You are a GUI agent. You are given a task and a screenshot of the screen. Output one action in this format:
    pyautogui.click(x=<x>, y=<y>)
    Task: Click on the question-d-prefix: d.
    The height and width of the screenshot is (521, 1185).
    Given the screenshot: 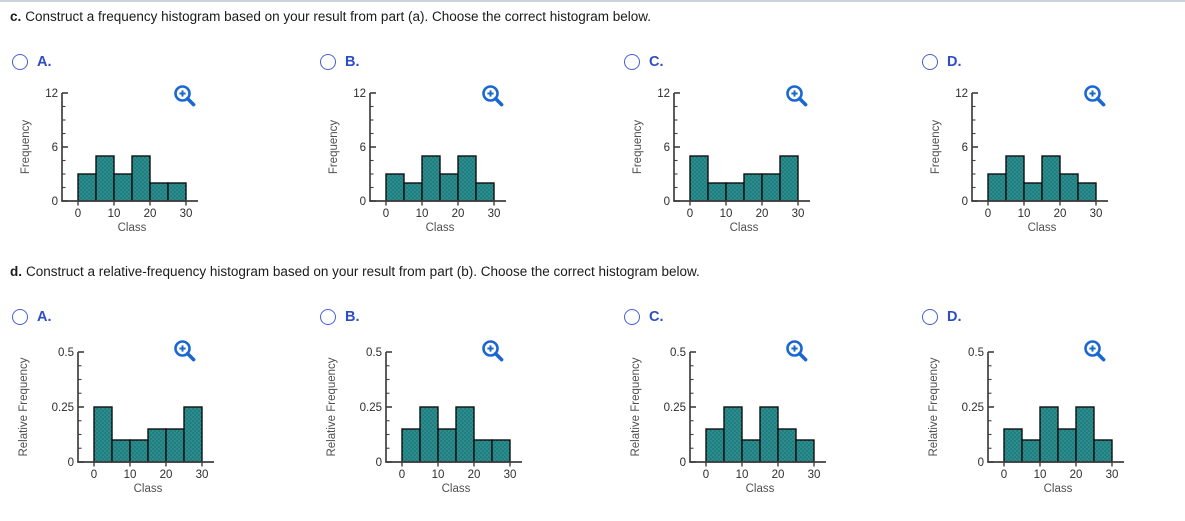 What is the action you would take?
    pyautogui.click(x=16, y=271)
    